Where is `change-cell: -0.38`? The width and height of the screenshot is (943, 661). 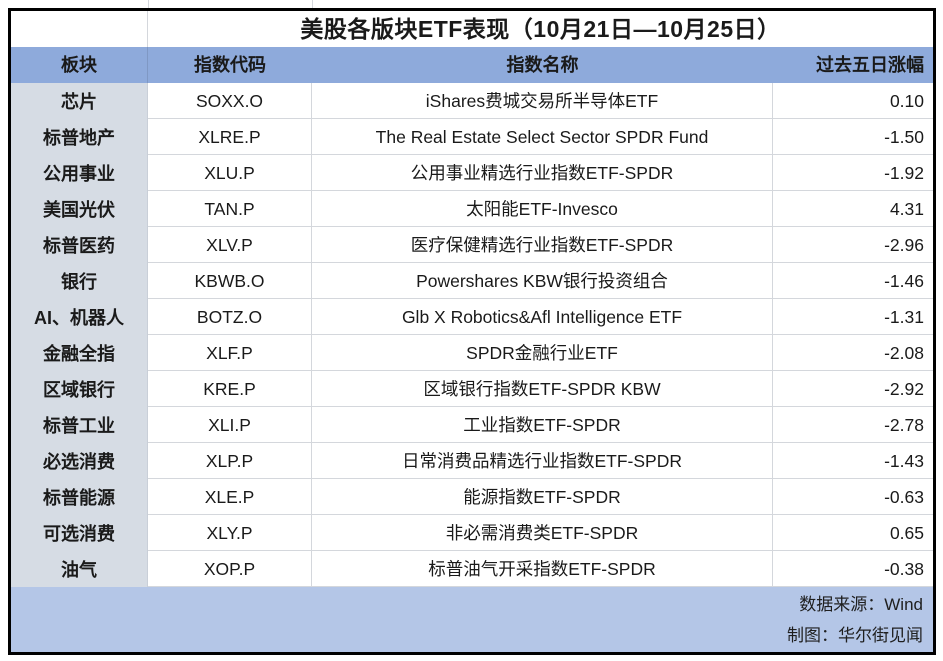 change-cell: -0.38 is located at coordinates (853, 569).